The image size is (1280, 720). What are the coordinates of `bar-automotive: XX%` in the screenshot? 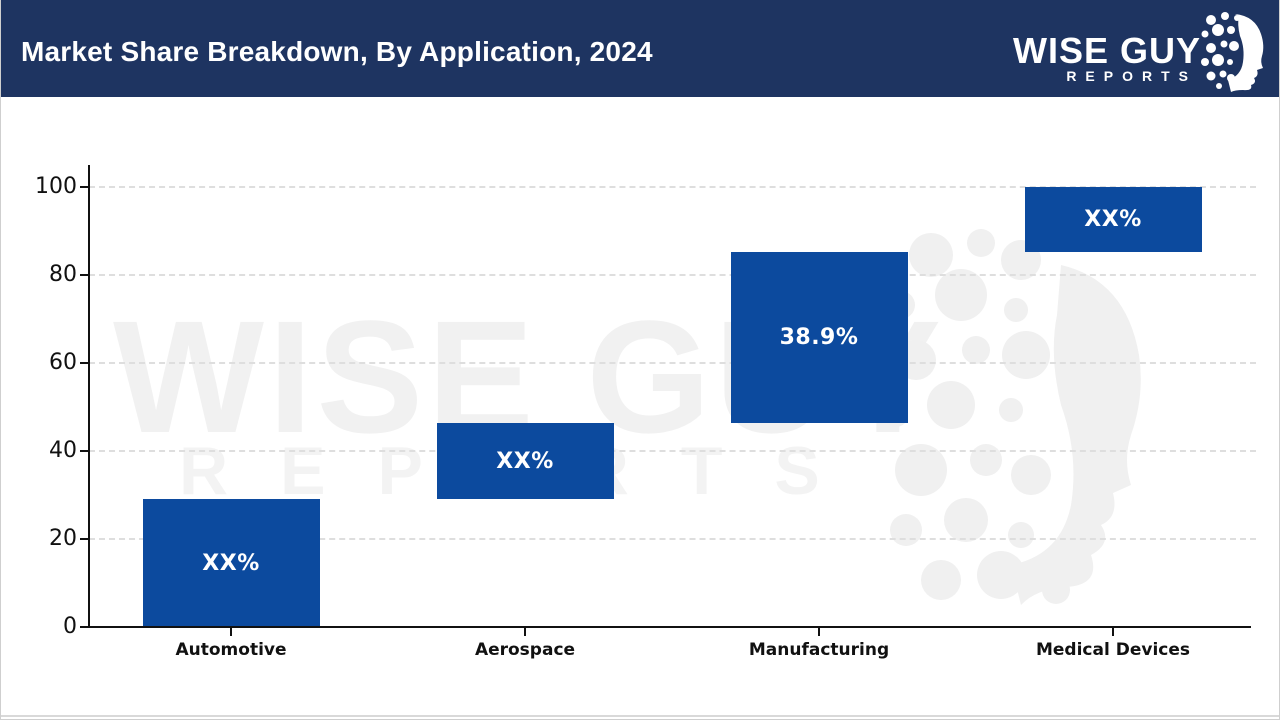 It's located at (231, 563).